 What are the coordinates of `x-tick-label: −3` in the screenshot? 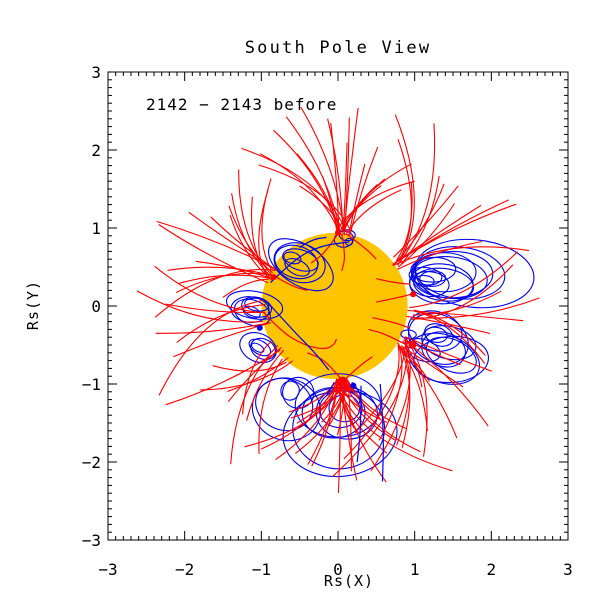 It's located at (107, 569).